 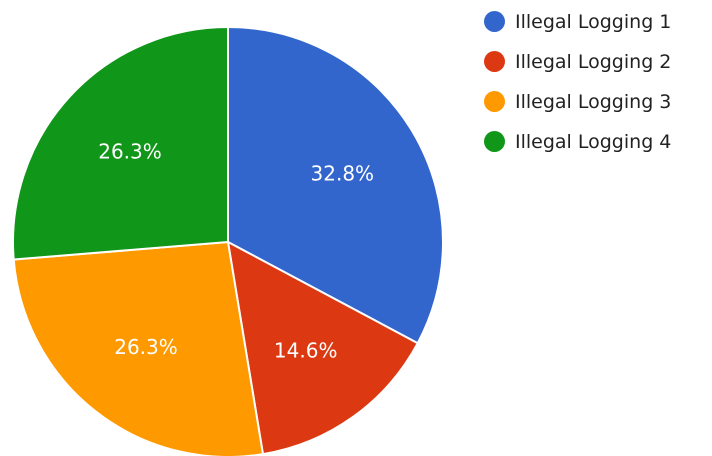 What do you see at coordinates (593, 101) in the screenshot?
I see `legend-label-illegal-logging-3: Illegal Logging 3` at bounding box center [593, 101].